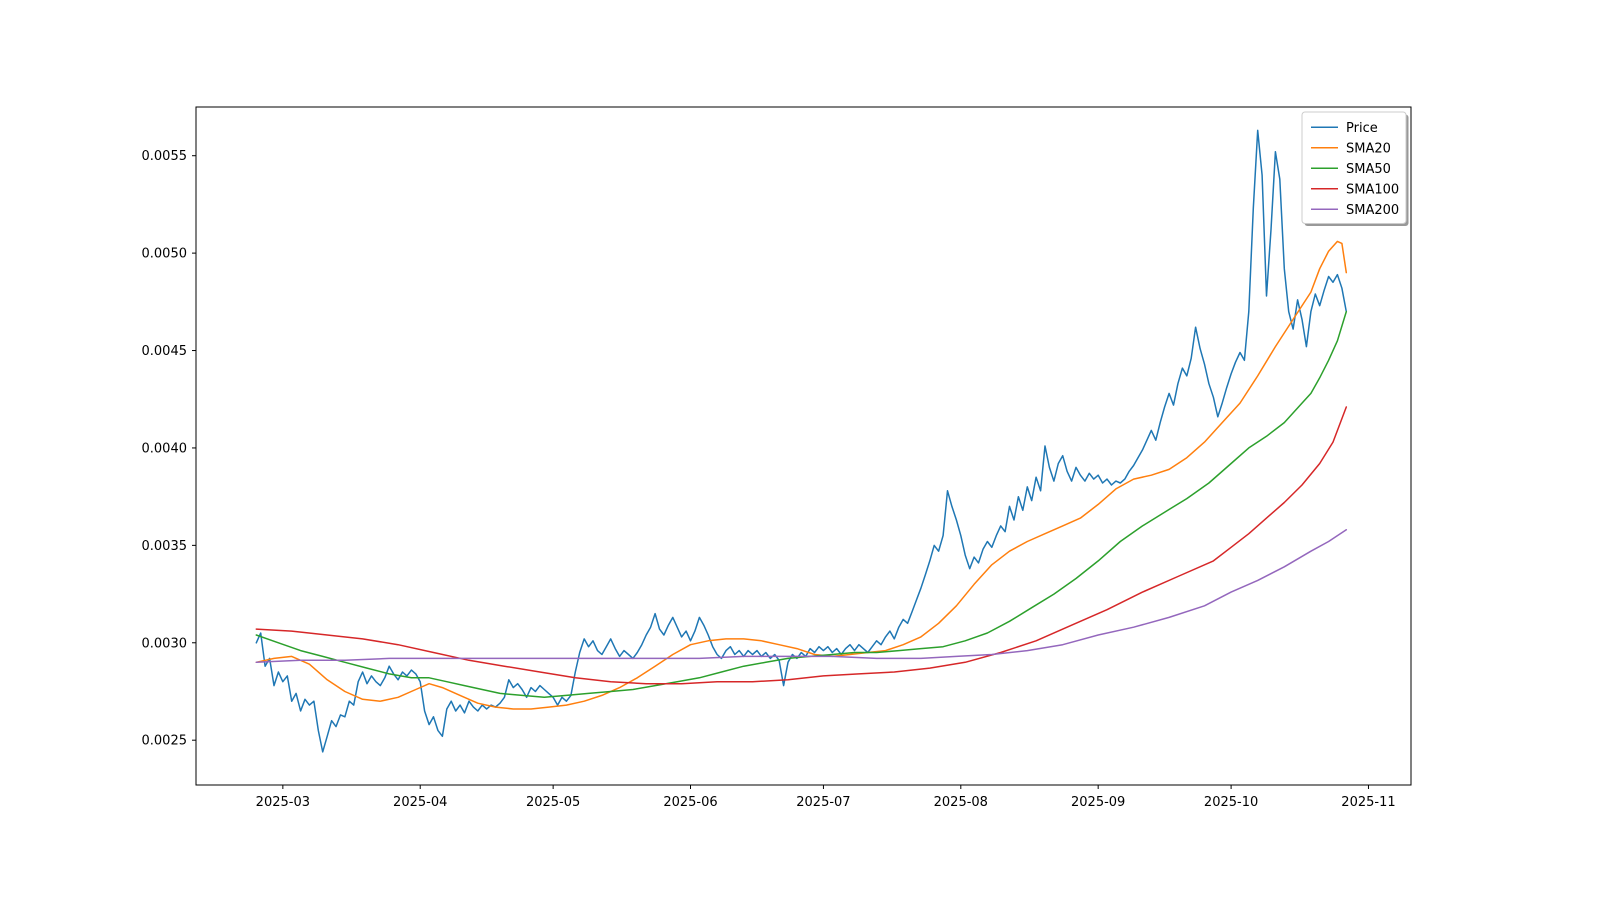 This screenshot has width=1600, height=904. What do you see at coordinates (801, 596) in the screenshot?
I see `series-line-sma200` at bounding box center [801, 596].